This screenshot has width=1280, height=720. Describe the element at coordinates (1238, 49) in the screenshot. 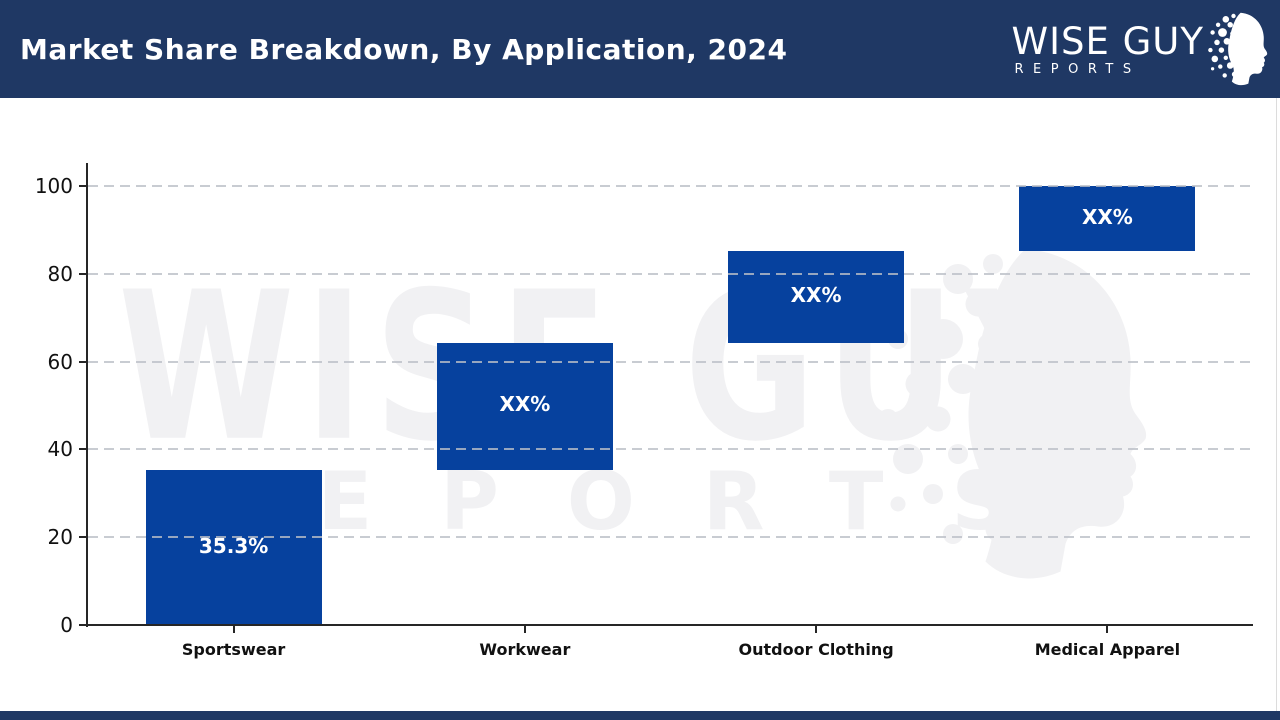

I see `brand-head-icon` at that location.